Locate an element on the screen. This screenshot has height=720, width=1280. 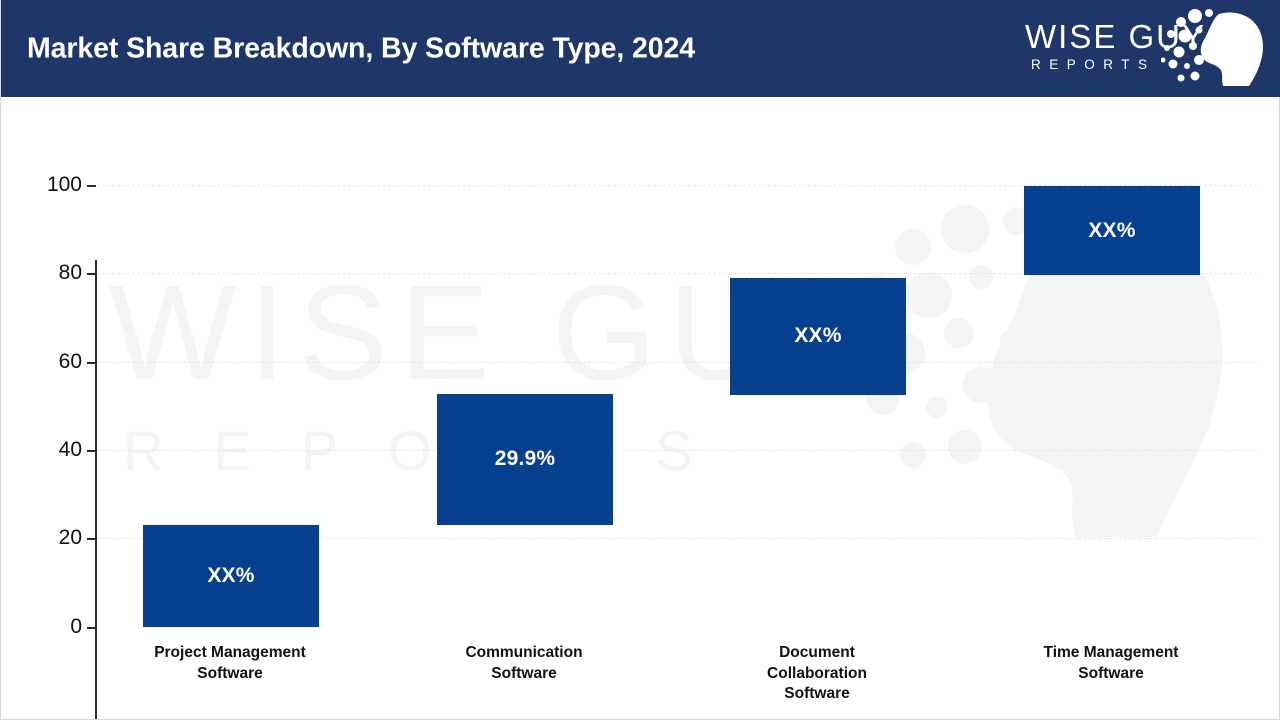
y-tick-label-20: 20 is located at coordinates (70, 537).